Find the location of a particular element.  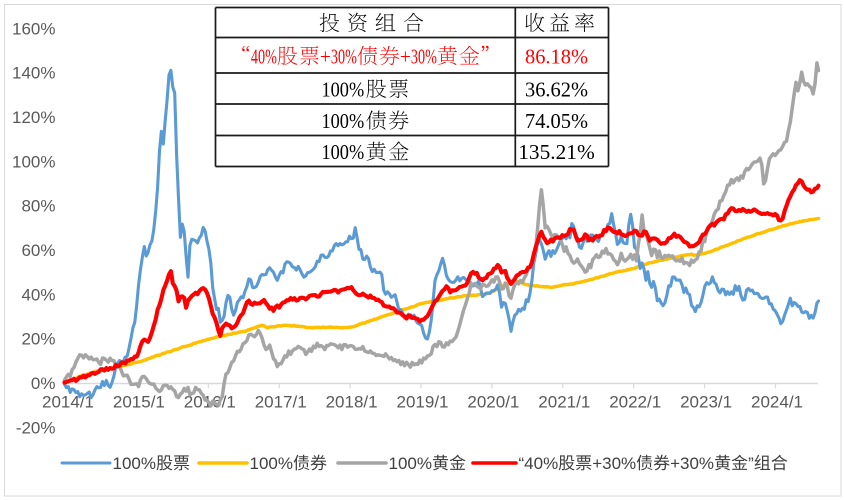

svg-text: 2020/1 is located at coordinates (493, 402).